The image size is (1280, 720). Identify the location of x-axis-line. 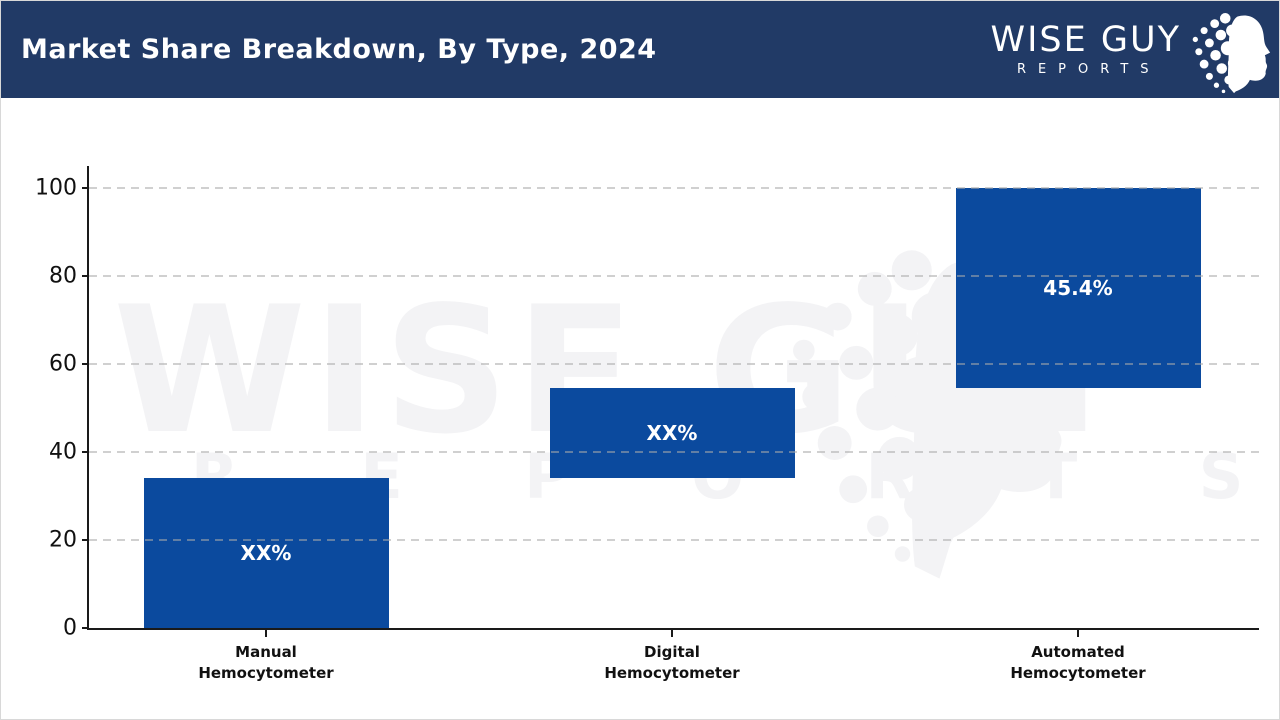
(673, 629).